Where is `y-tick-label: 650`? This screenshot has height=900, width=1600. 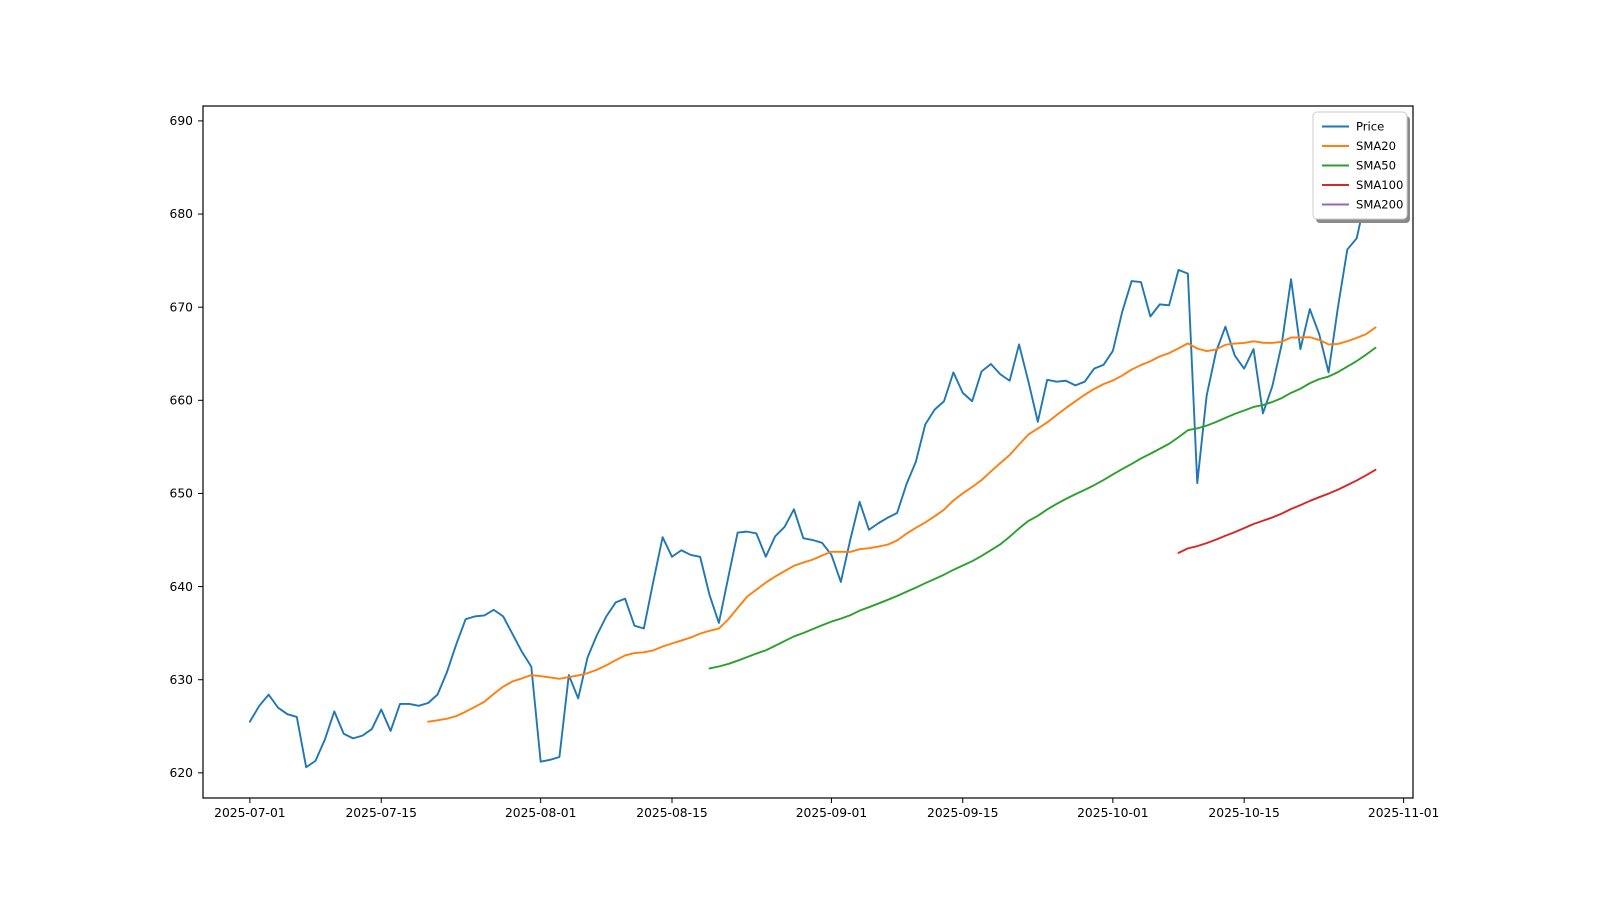 y-tick-label: 650 is located at coordinates (181, 494).